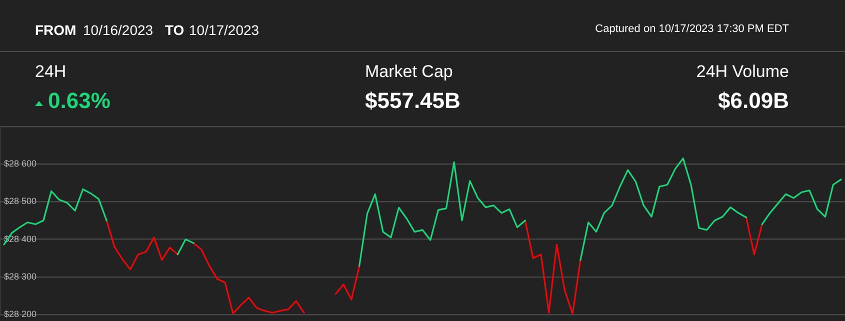 Image resolution: width=845 pixels, height=321 pixels. What do you see at coordinates (50, 72) in the screenshot?
I see `text: 24H` at bounding box center [50, 72].